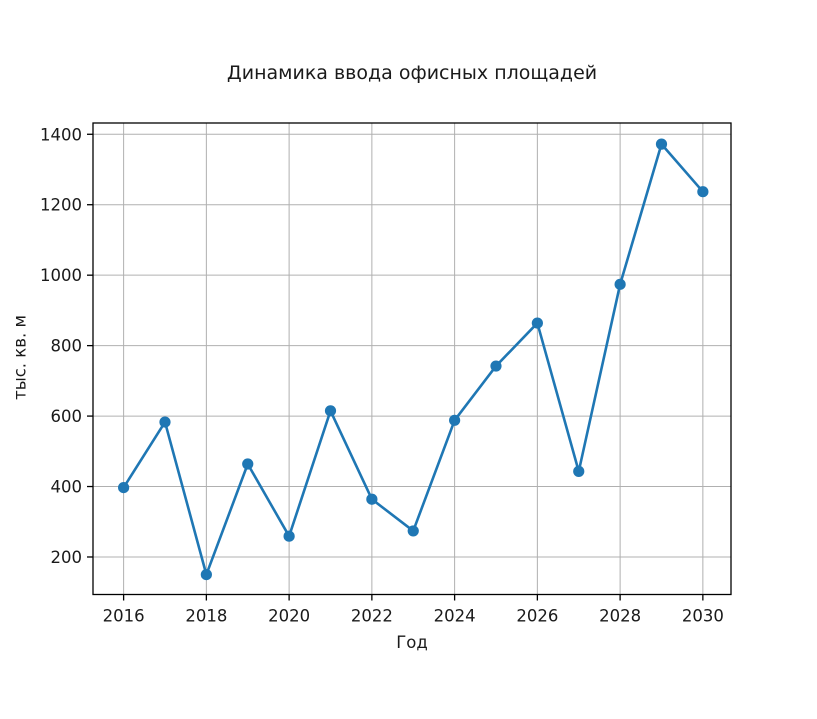 Image resolution: width=817 pixels, height=719 pixels. Describe the element at coordinates (496, 366) in the screenshot. I see `data-point-2025` at that location.